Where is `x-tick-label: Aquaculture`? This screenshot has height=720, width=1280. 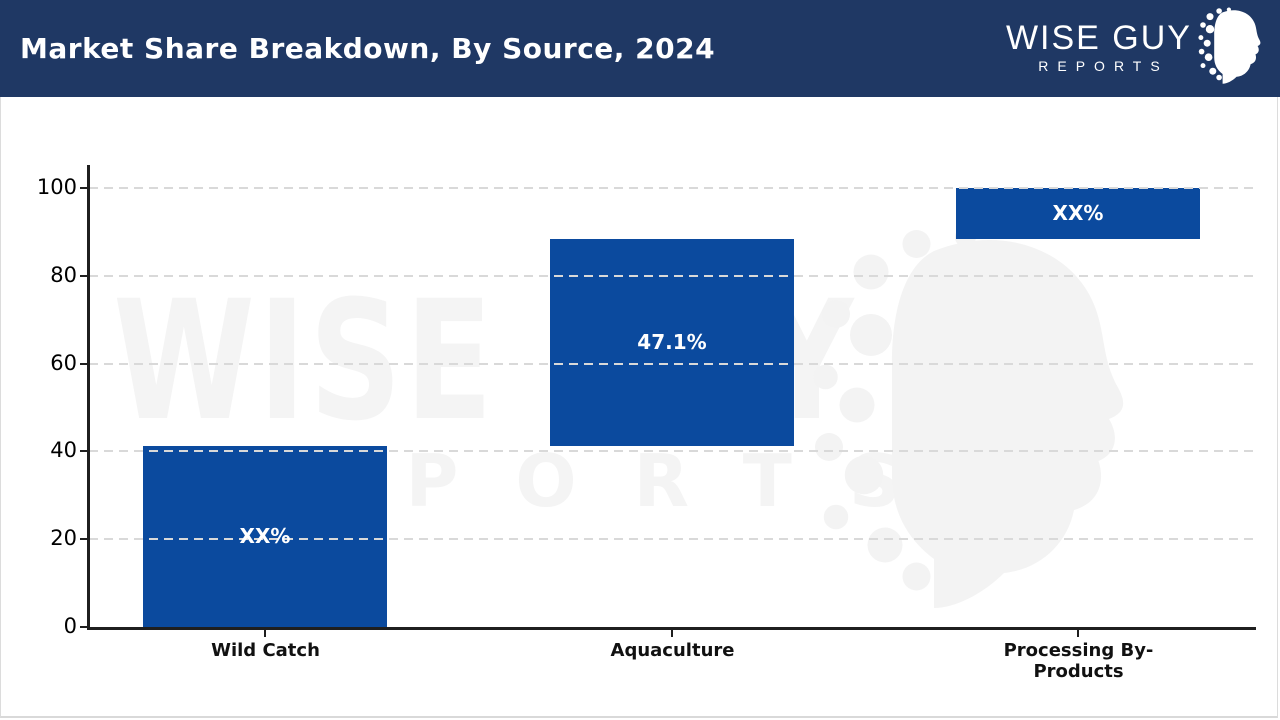
x-tick-label: Aquaculture is located at coordinates (672, 650).